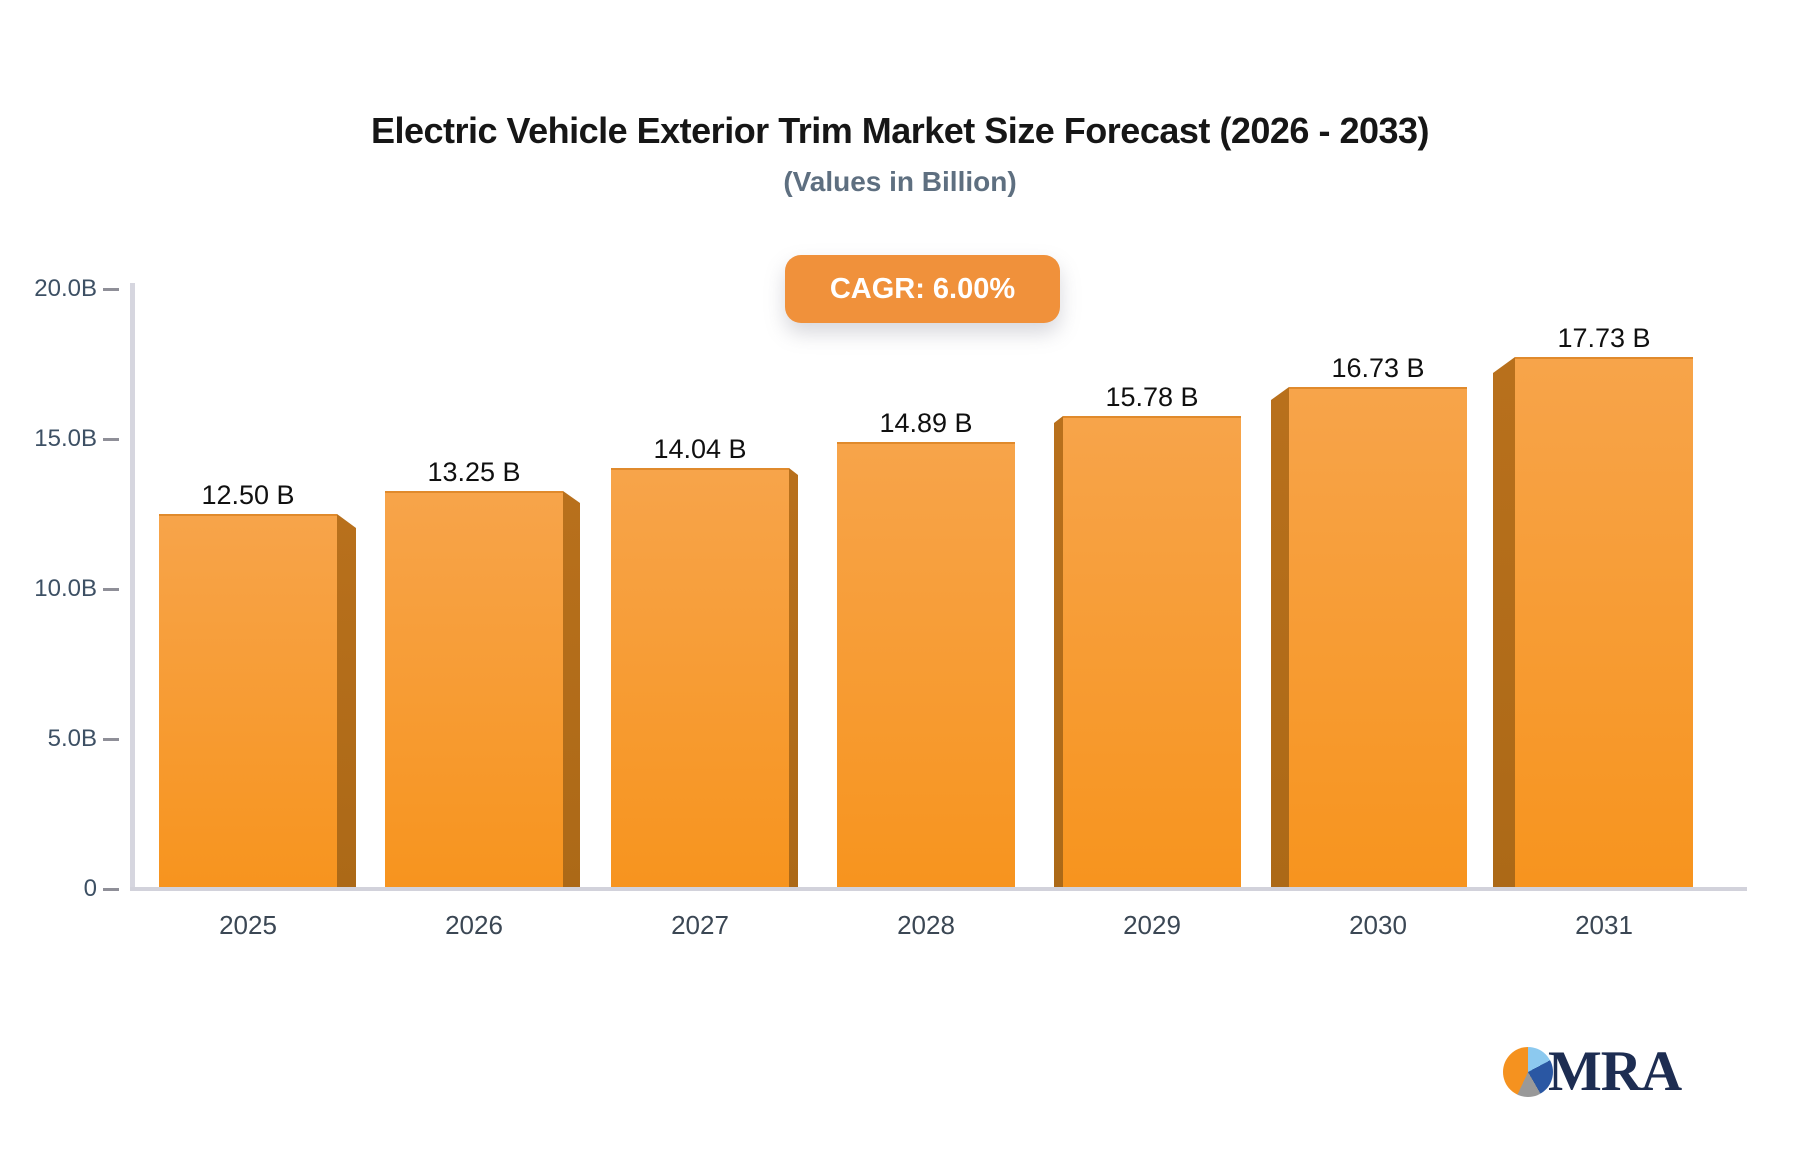  What do you see at coordinates (72, 738) in the screenshot?
I see `y-tick-label: 5.0B` at bounding box center [72, 738].